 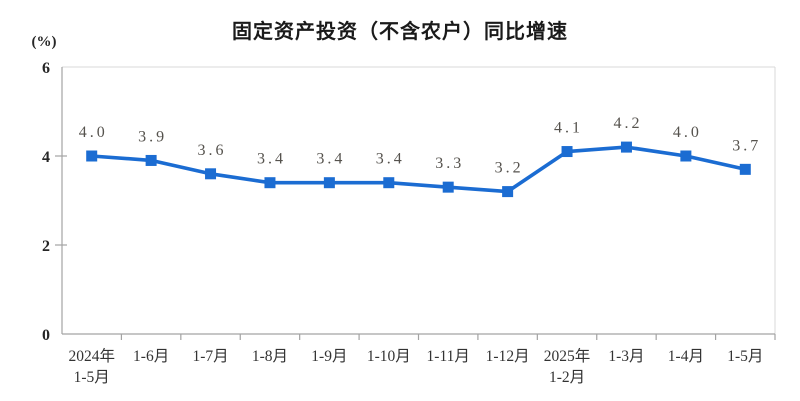 I want to click on x-axis-tick-label: 2025年 1-2月, so click(x=567, y=366).